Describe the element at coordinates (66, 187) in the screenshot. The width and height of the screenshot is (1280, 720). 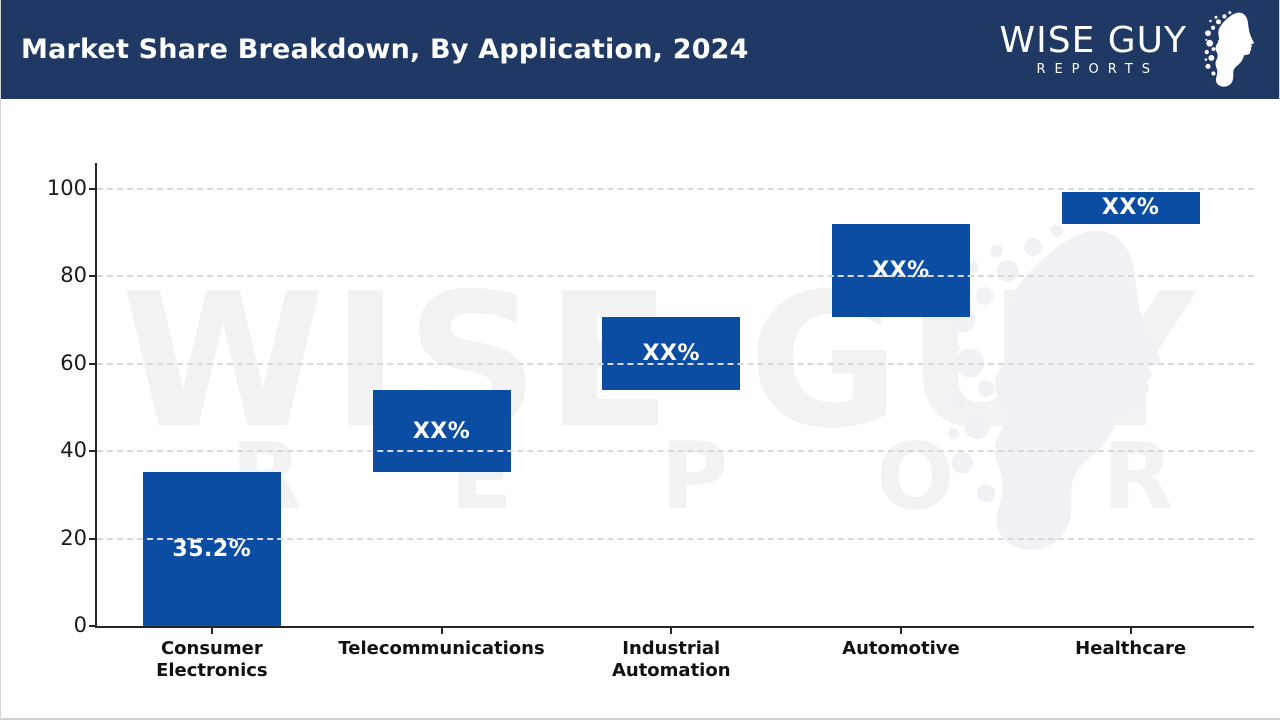
I see `y-tick-label: 100` at that location.